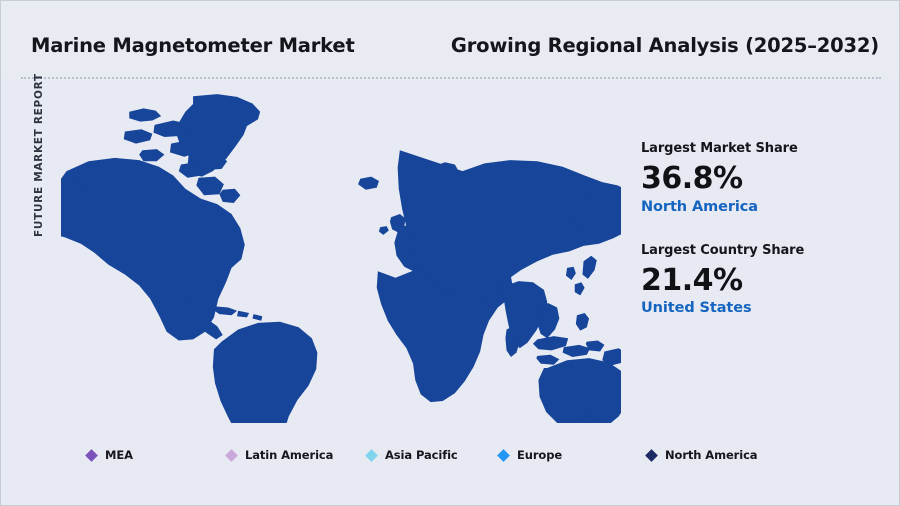 Image resolution: width=900 pixels, height=506 pixels. I want to click on legend-label: MEA, so click(119, 455).